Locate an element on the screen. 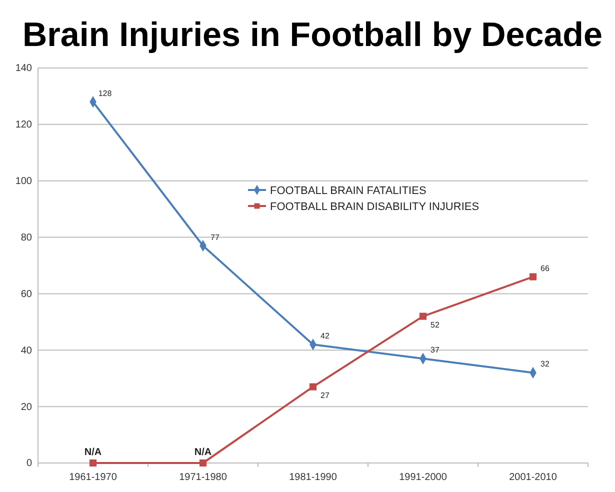  data-label: 128 is located at coordinates (105, 93).